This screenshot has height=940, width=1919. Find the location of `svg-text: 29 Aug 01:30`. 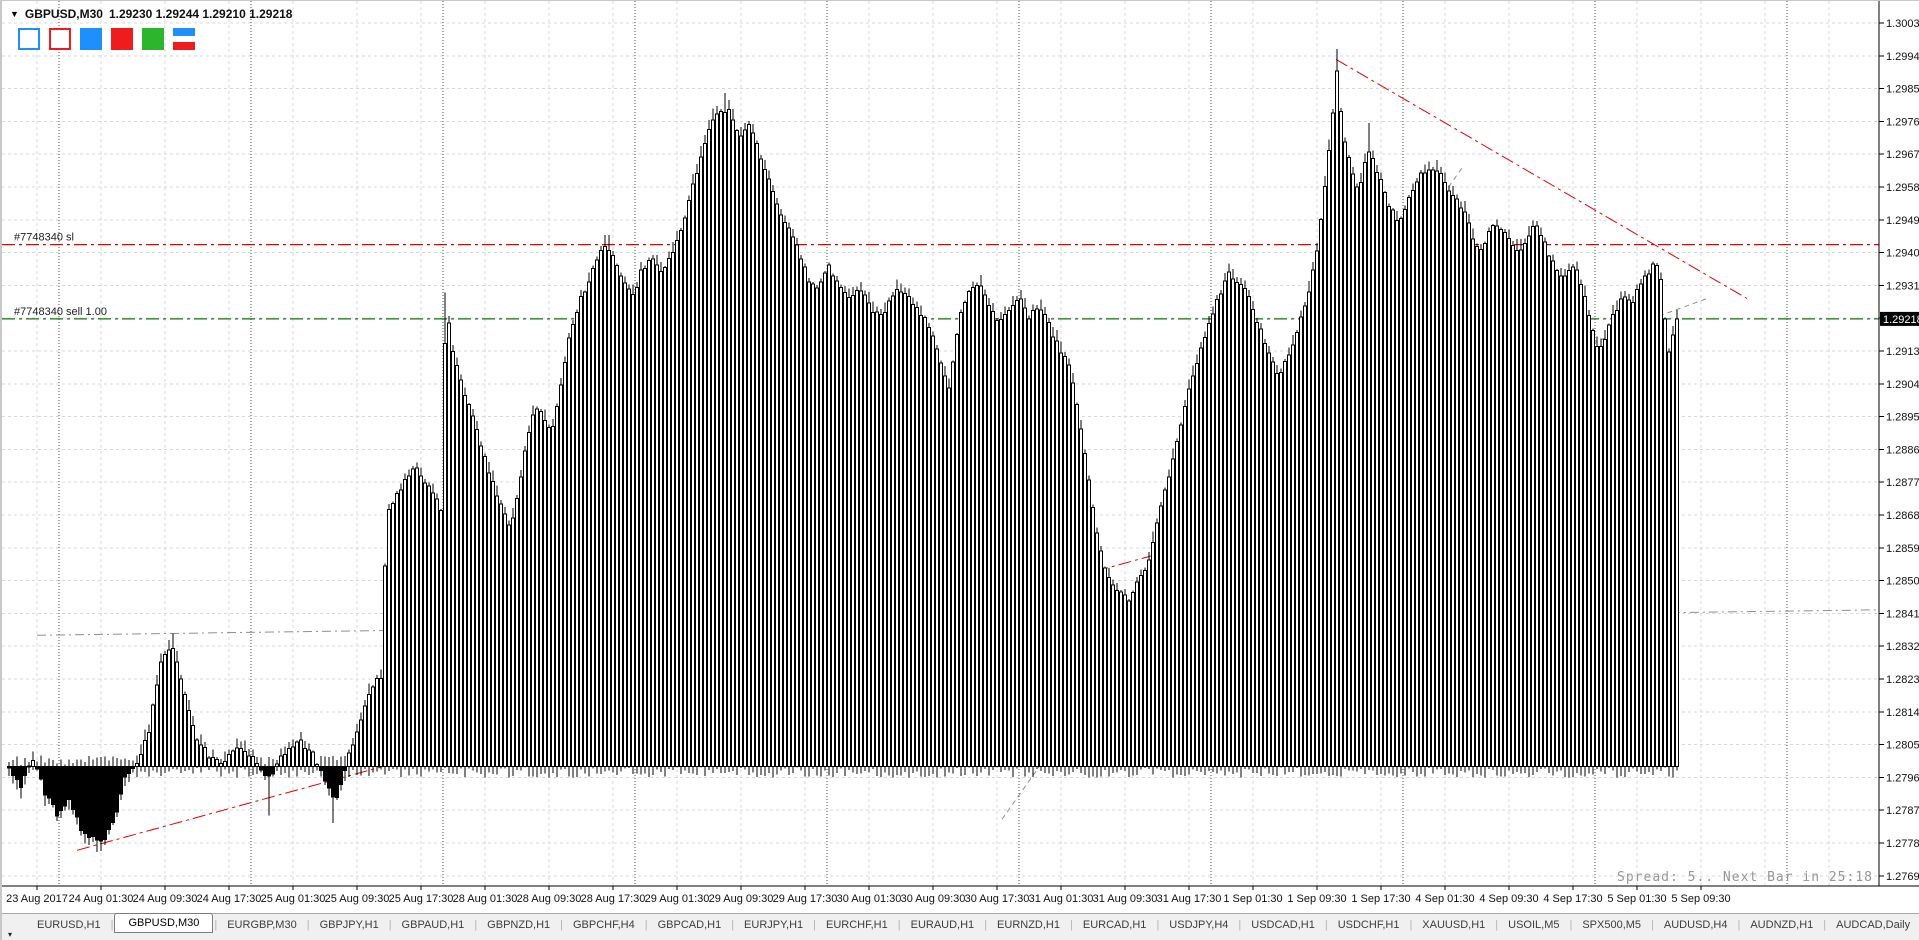

svg-text: 29 Aug 01:30 is located at coordinates (677, 899).